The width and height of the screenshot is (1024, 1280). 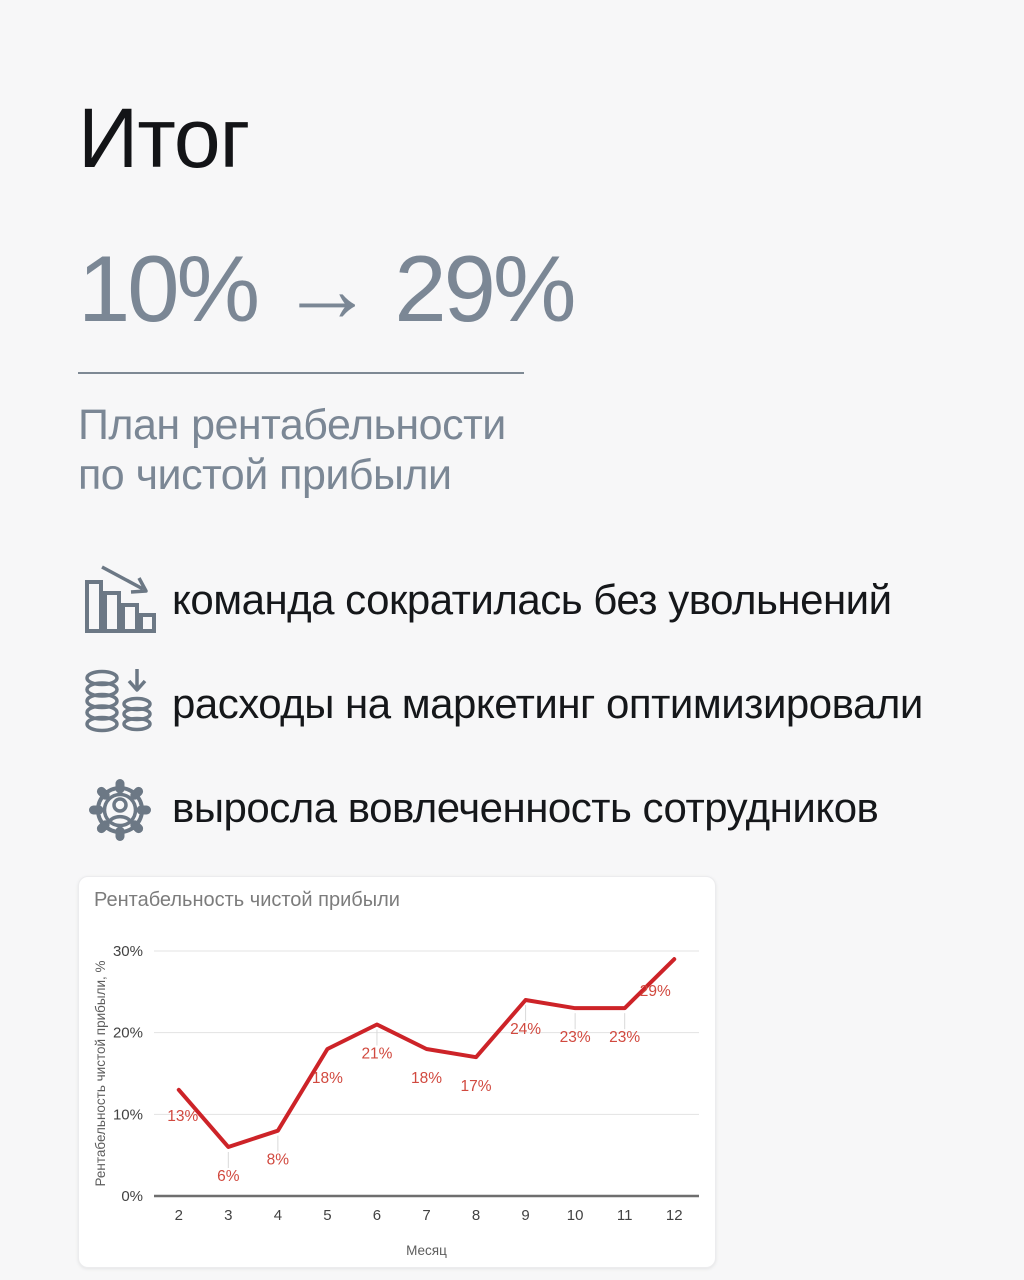 I want to click on x-tick-label: 12, so click(x=674, y=1215).